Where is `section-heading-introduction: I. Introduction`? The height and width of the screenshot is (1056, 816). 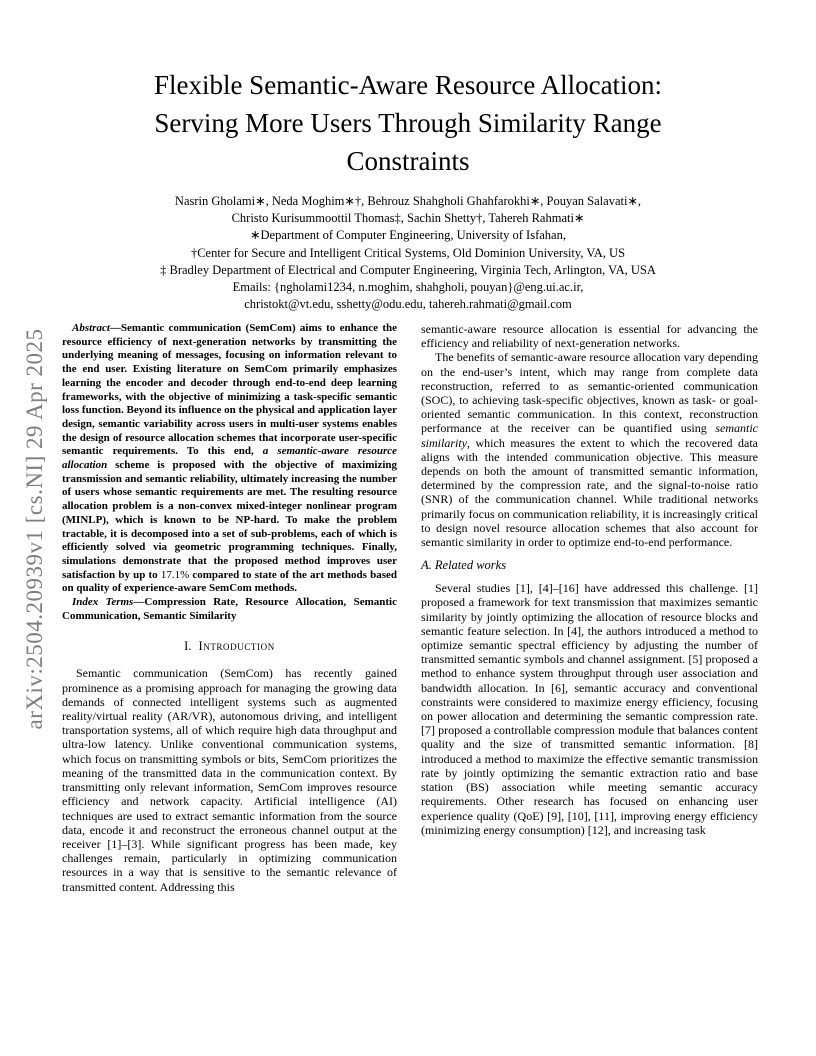 section-heading-introduction: I. Introduction is located at coordinates (229, 646).